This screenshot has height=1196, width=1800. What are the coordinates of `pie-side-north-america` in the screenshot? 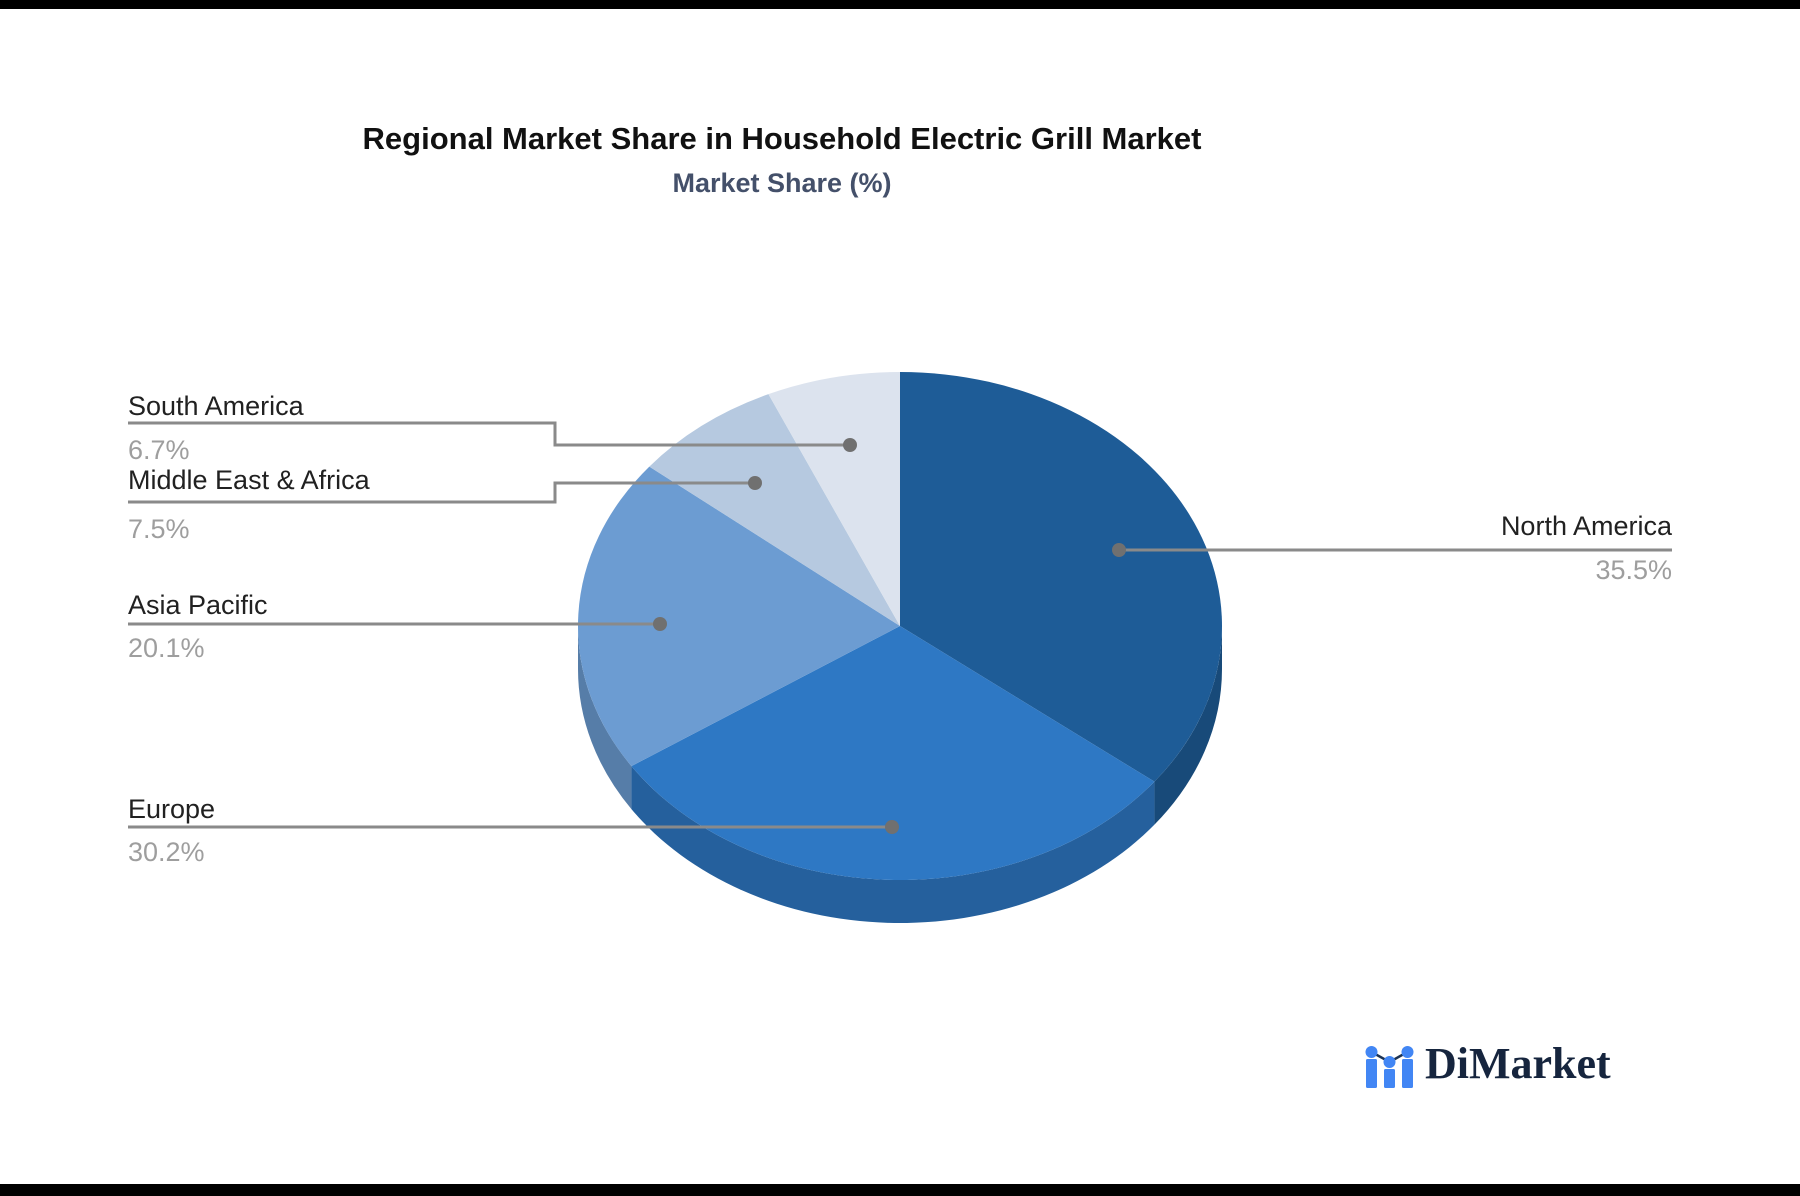 It's located at (1188, 725).